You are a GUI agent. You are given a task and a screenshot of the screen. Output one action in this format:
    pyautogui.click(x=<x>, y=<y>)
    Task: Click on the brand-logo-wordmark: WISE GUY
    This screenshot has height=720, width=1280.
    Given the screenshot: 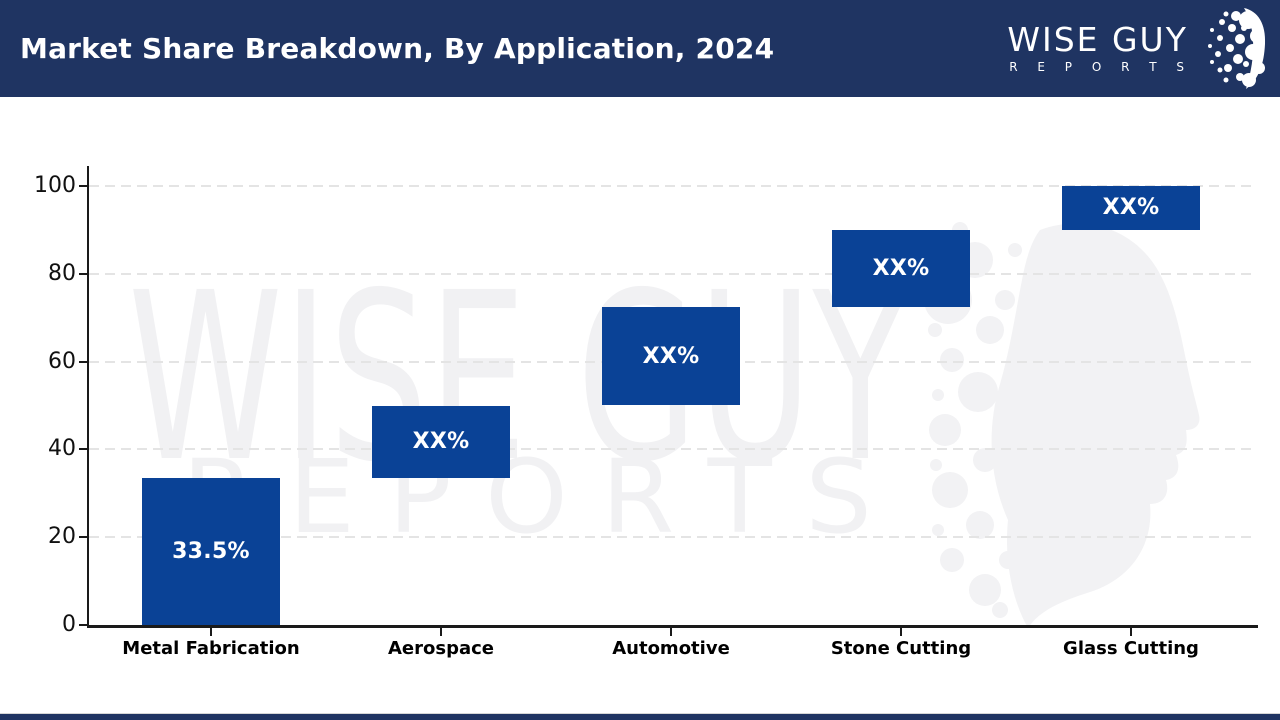 What is the action you would take?
    pyautogui.click(x=1097, y=40)
    